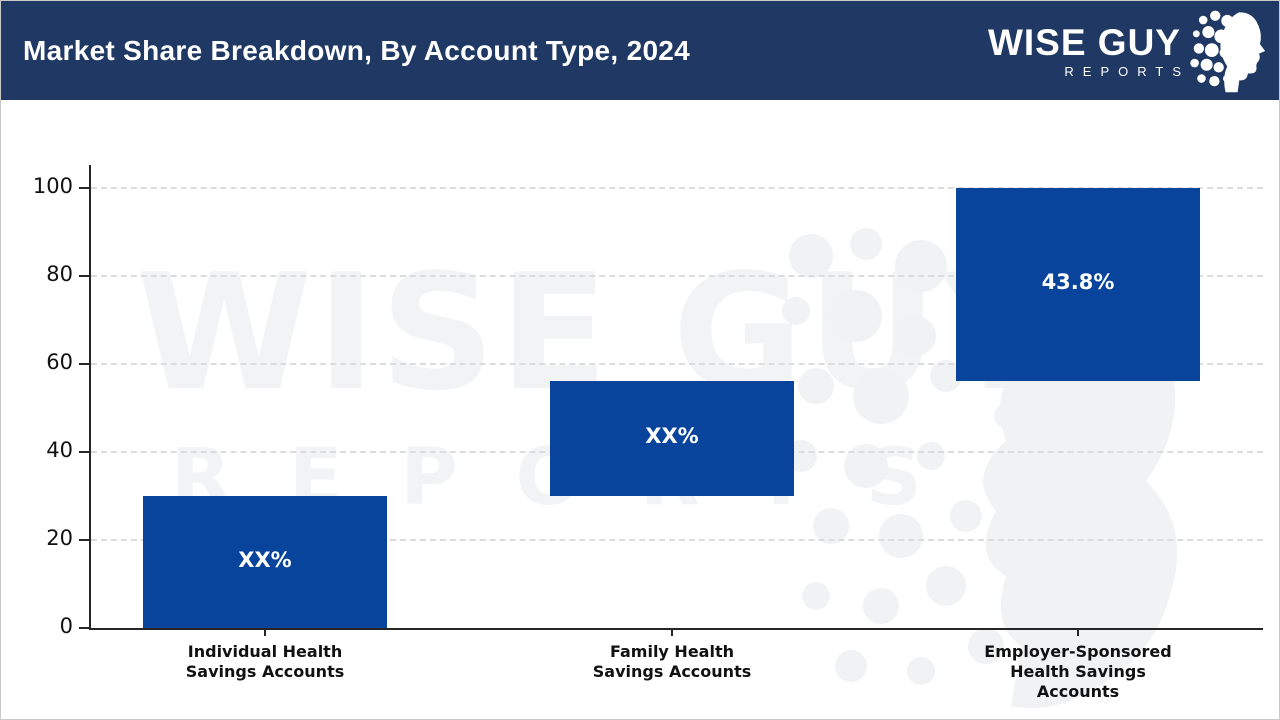 The image size is (1280, 720). I want to click on wiseguy-logo-text: WISE GUY REPORTS, so click(1084, 51).